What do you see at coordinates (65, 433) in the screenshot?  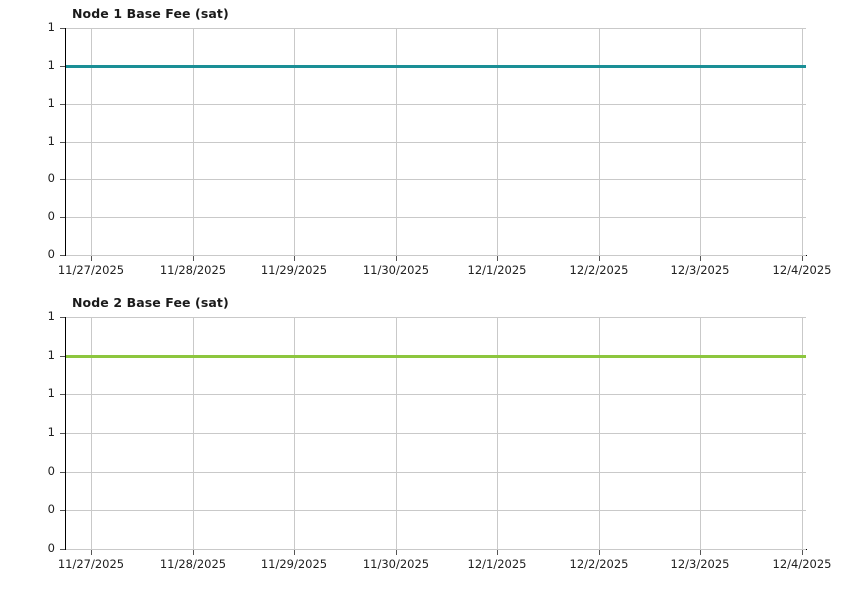 I see `y-axis-line-node2` at bounding box center [65, 433].